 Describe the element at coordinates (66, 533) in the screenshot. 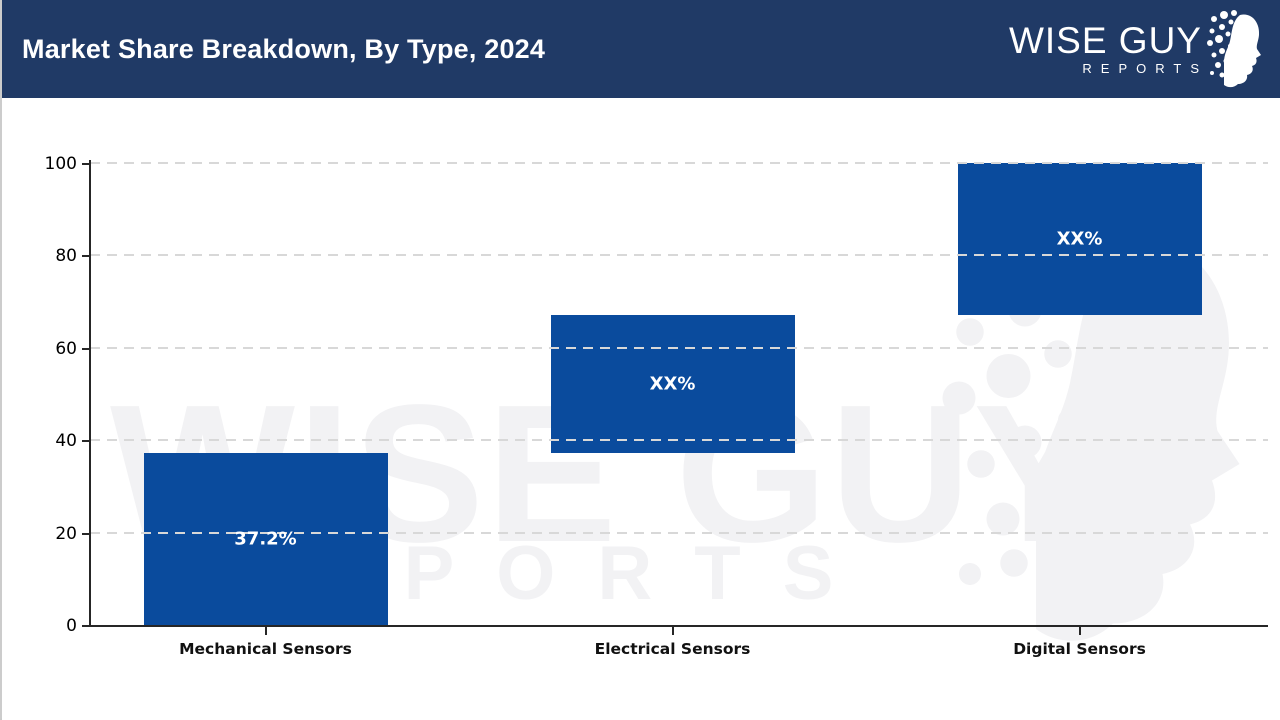

I see `y-tick-label-20: 20` at that location.